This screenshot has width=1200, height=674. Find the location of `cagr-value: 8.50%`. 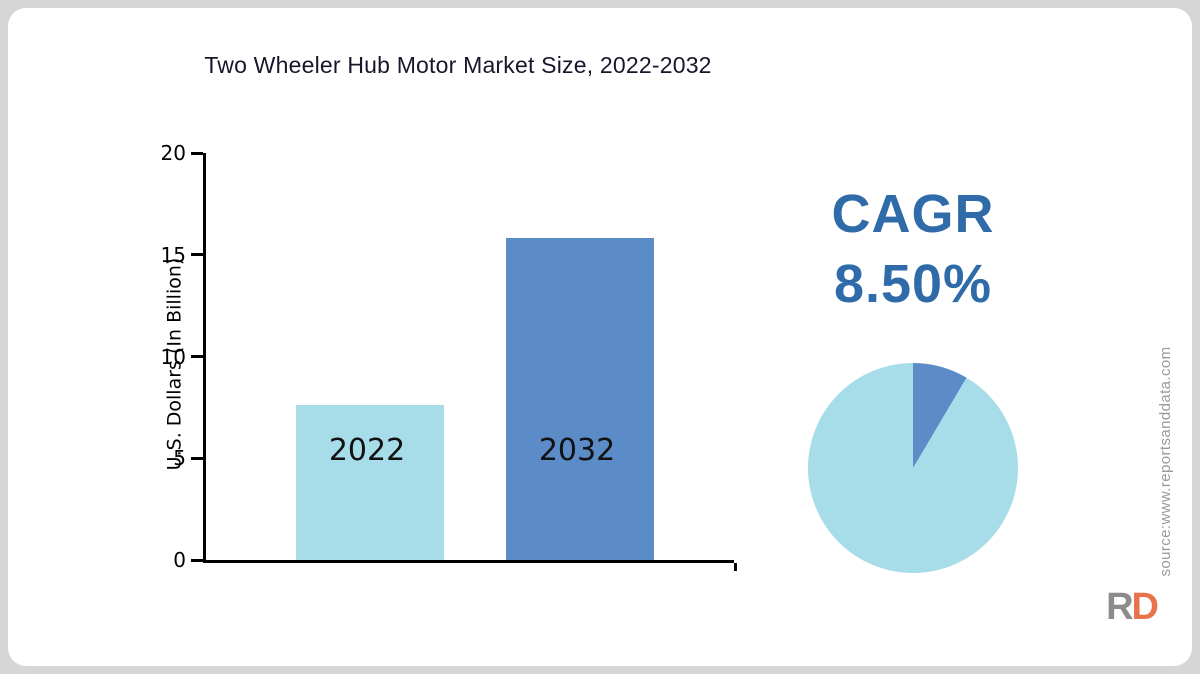

cagr-value: 8.50% is located at coordinates (913, 284).